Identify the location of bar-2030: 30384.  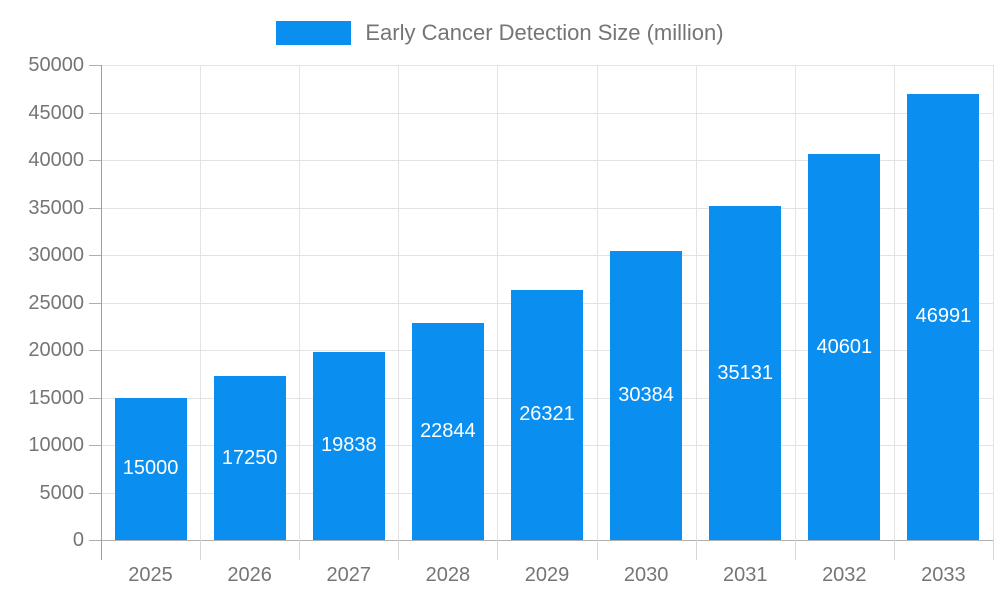
(646, 395).